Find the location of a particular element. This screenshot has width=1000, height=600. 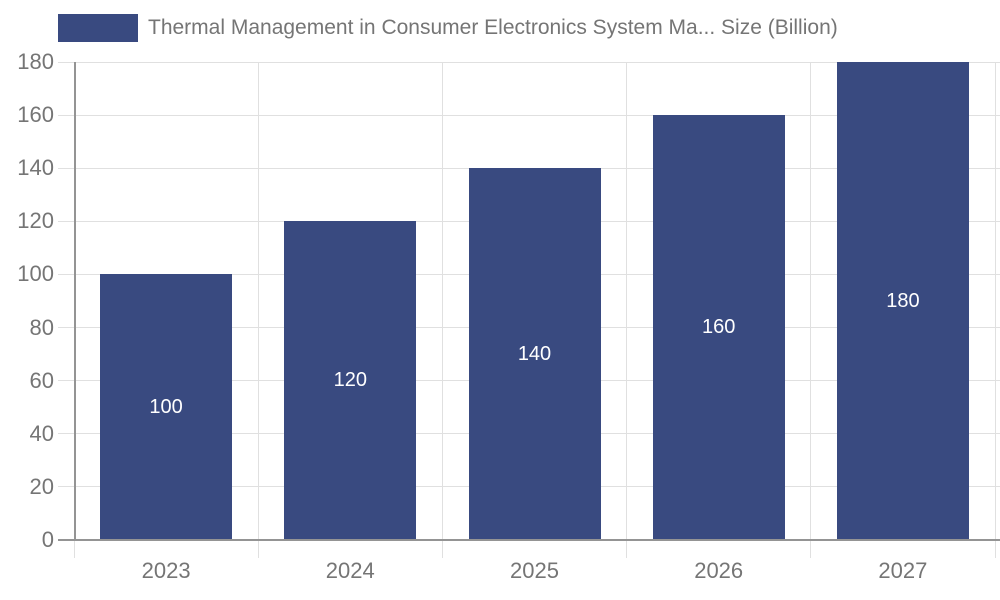

y-axis-label-120: 120 is located at coordinates (35, 221).